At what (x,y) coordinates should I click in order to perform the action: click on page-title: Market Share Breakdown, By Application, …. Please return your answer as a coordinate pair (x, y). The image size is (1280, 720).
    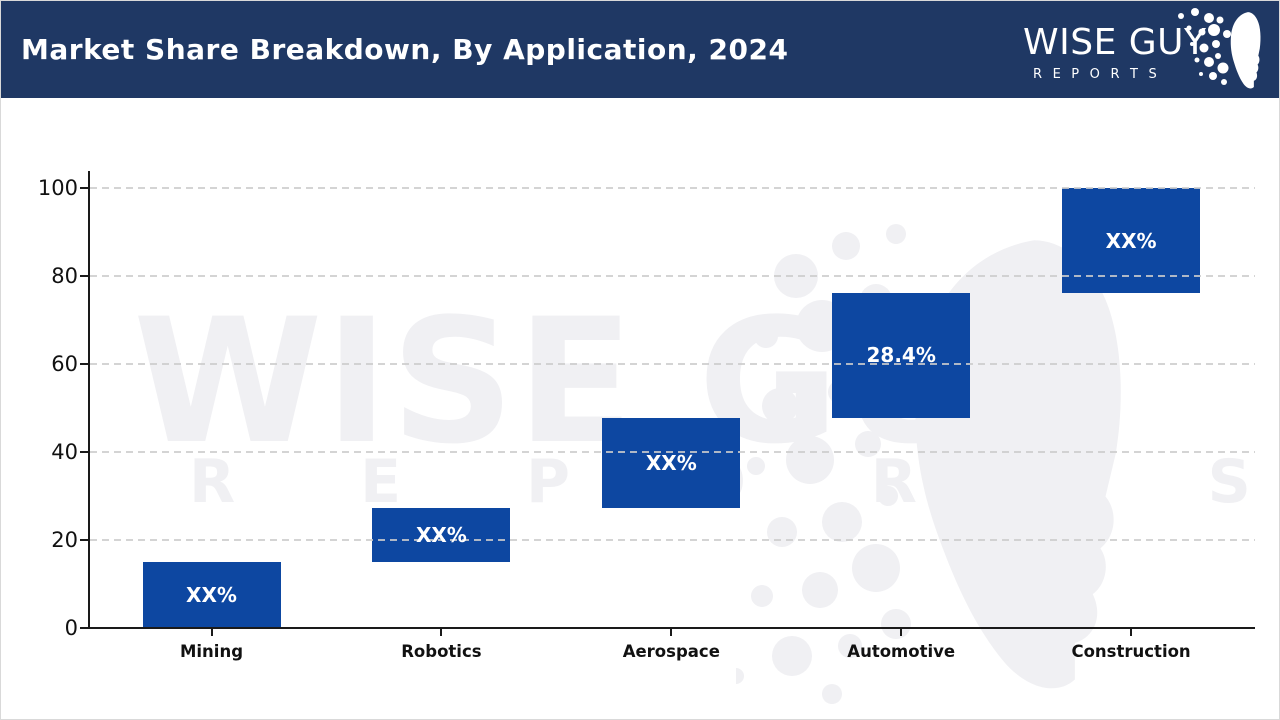
    Looking at the image, I should click on (405, 49).